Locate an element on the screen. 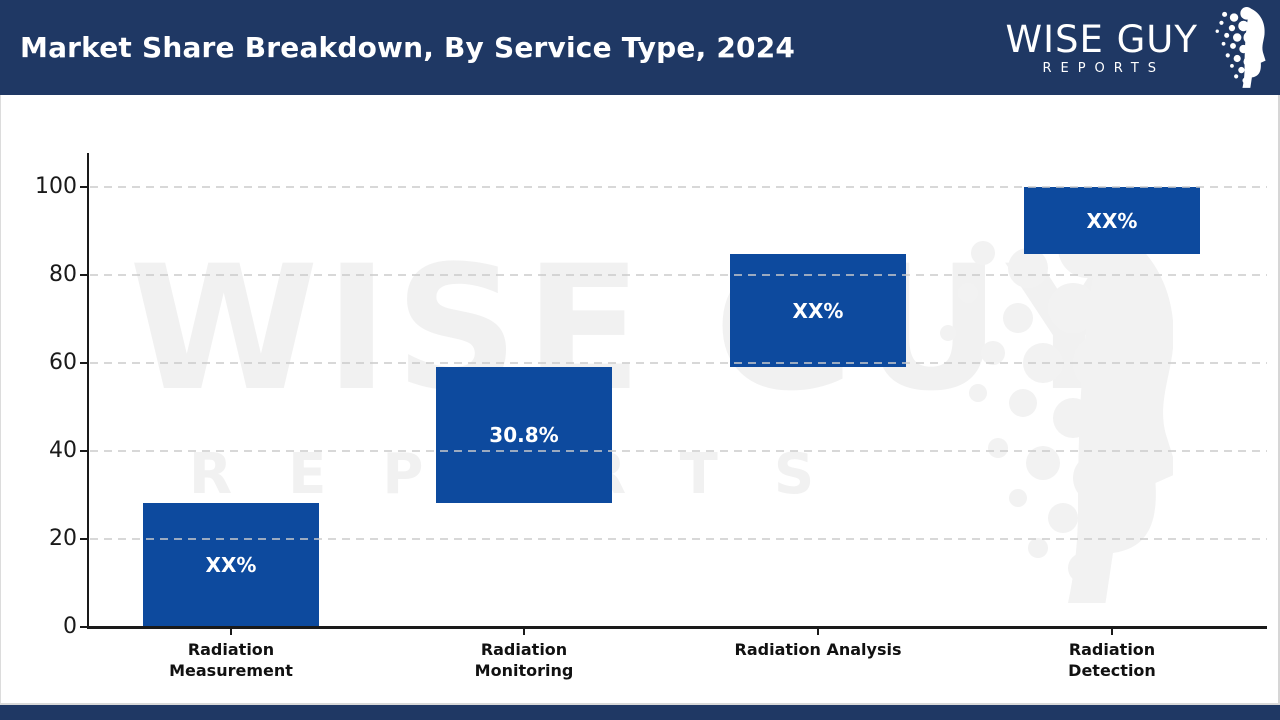  x-category-label: Radiation Measurement is located at coordinates (231, 660).